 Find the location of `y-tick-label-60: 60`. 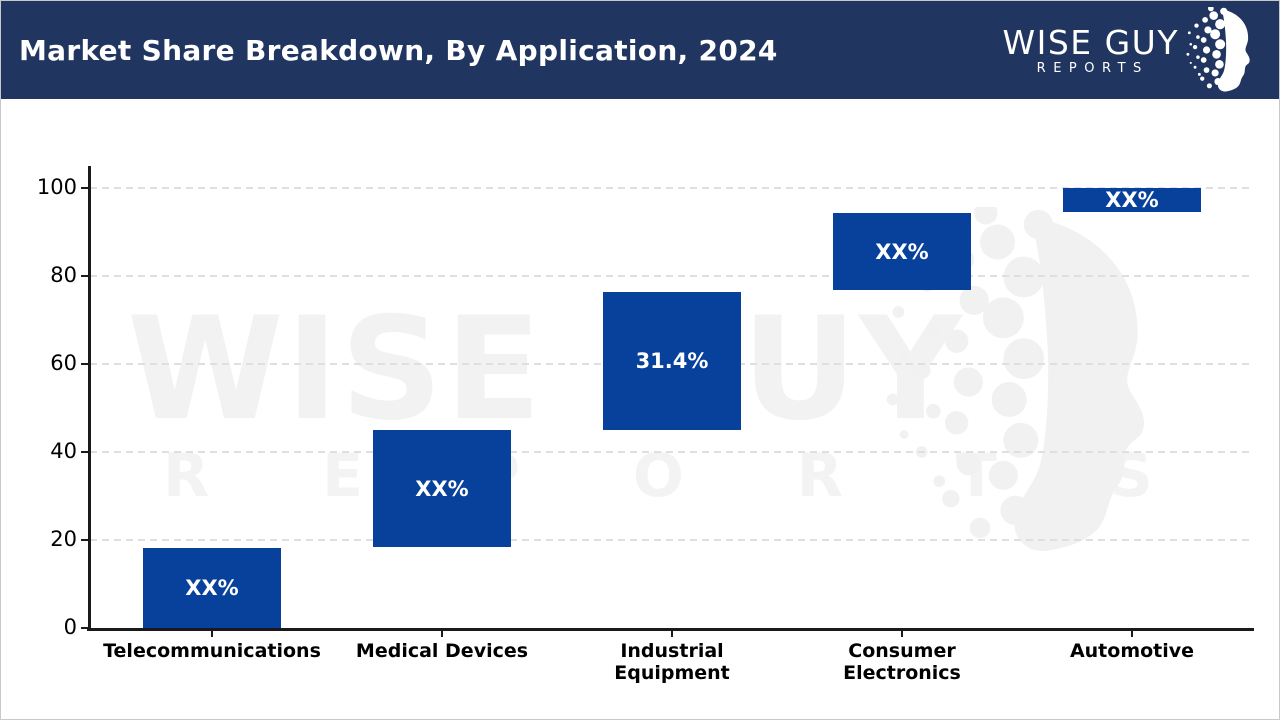

y-tick-label-60: 60 is located at coordinates (63, 363).